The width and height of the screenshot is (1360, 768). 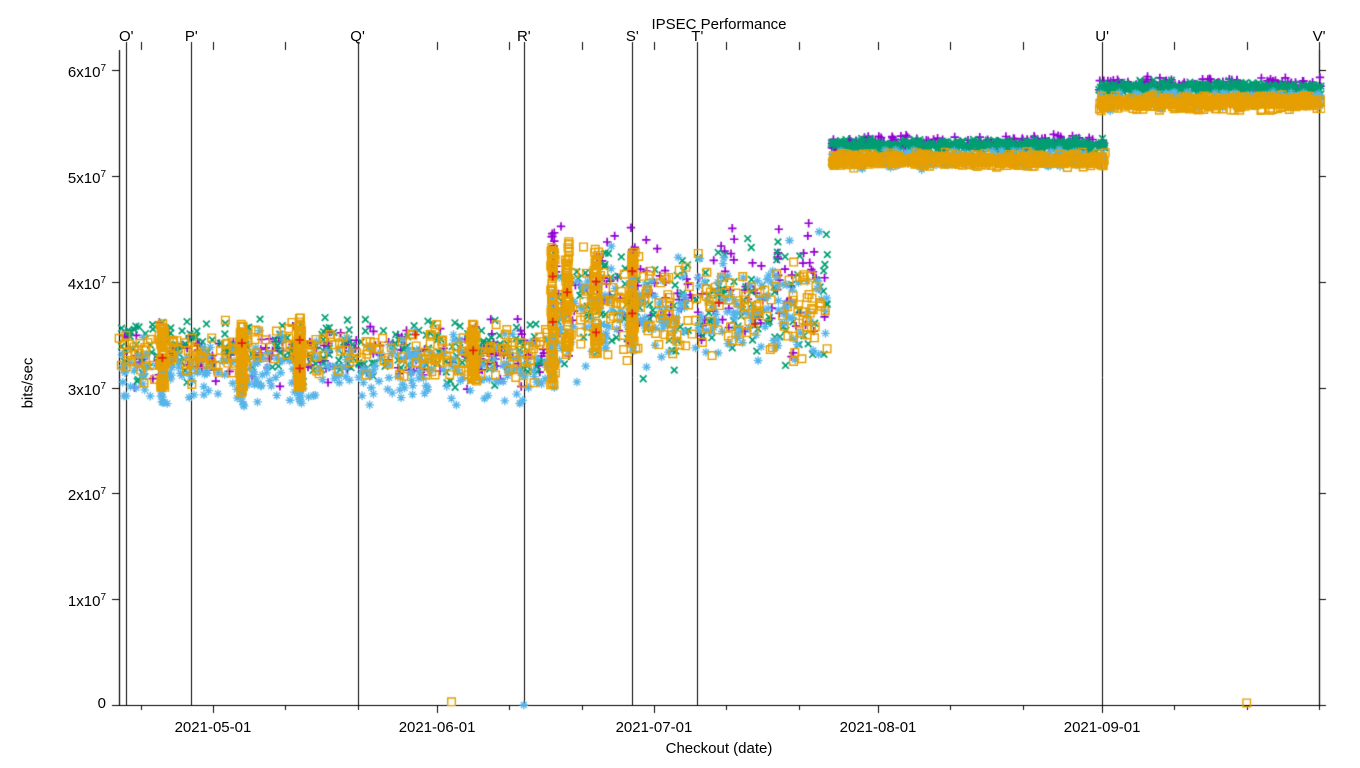 What do you see at coordinates (632, 36) in the screenshot?
I see `reference-line-label: S'` at bounding box center [632, 36].